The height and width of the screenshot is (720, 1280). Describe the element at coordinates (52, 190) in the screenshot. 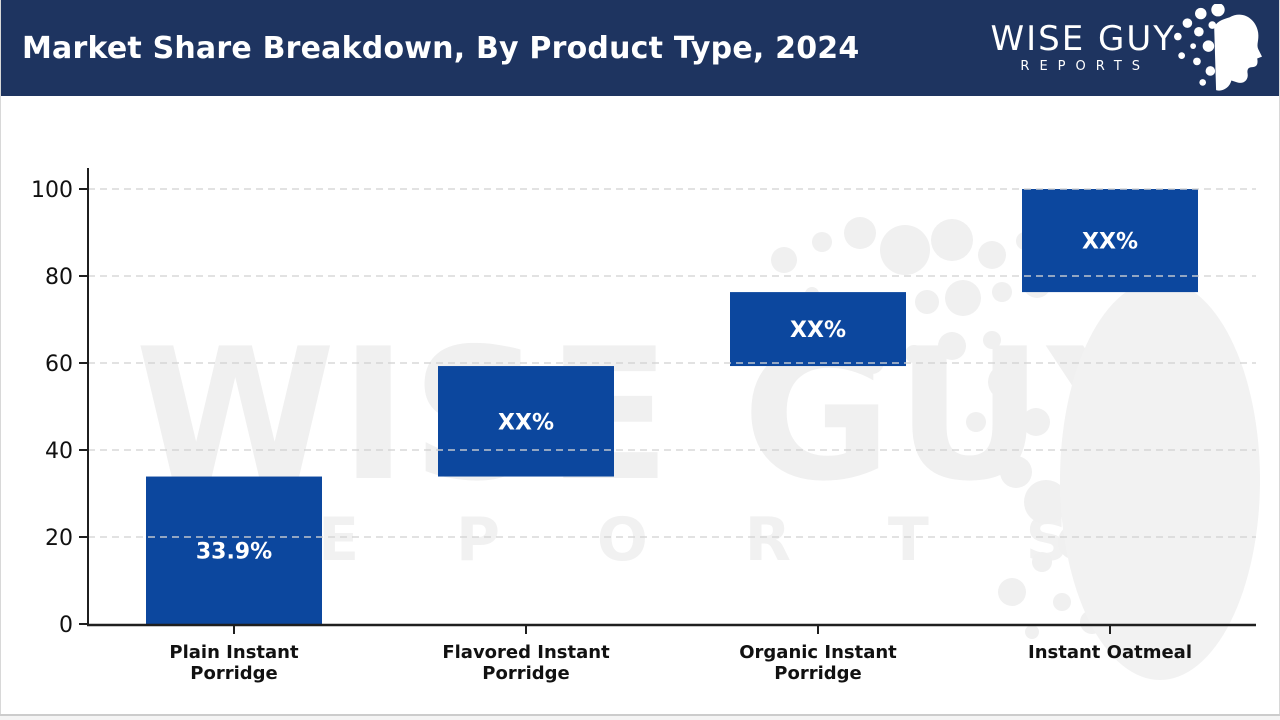

I see `y-tick-label: 100` at that location.